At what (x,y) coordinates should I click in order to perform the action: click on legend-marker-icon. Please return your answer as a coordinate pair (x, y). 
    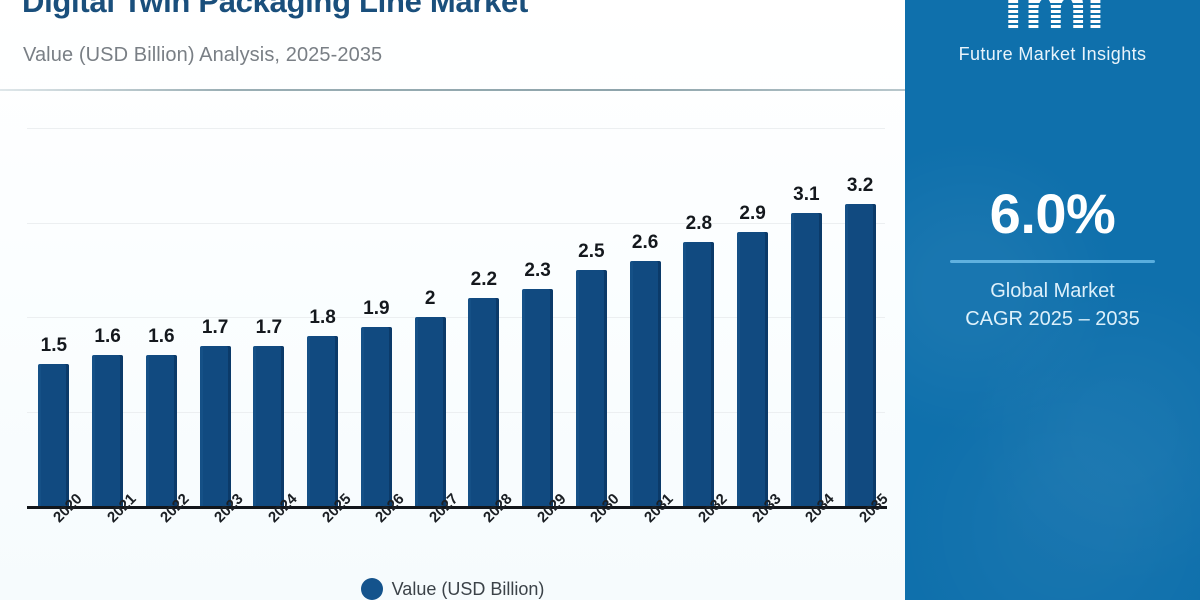
    Looking at the image, I should click on (371, 589).